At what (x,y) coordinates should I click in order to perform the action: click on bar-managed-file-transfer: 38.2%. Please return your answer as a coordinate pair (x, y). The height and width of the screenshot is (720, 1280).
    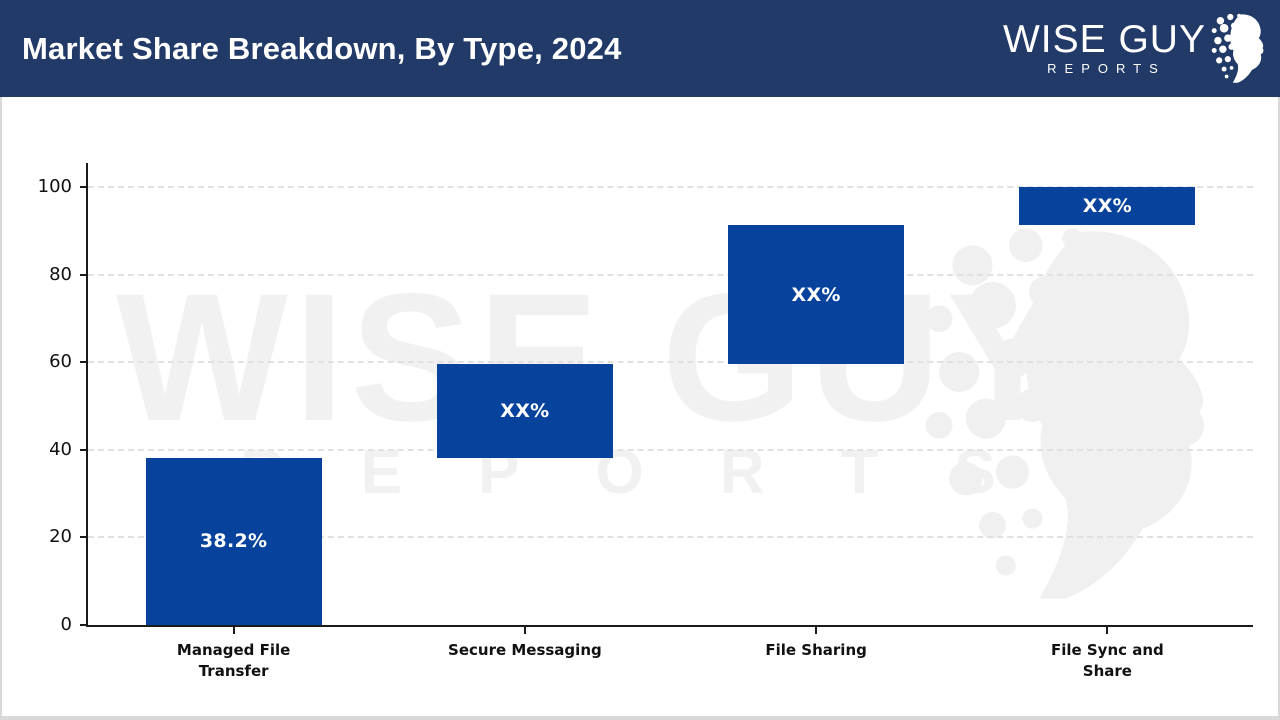
    Looking at the image, I should click on (233, 541).